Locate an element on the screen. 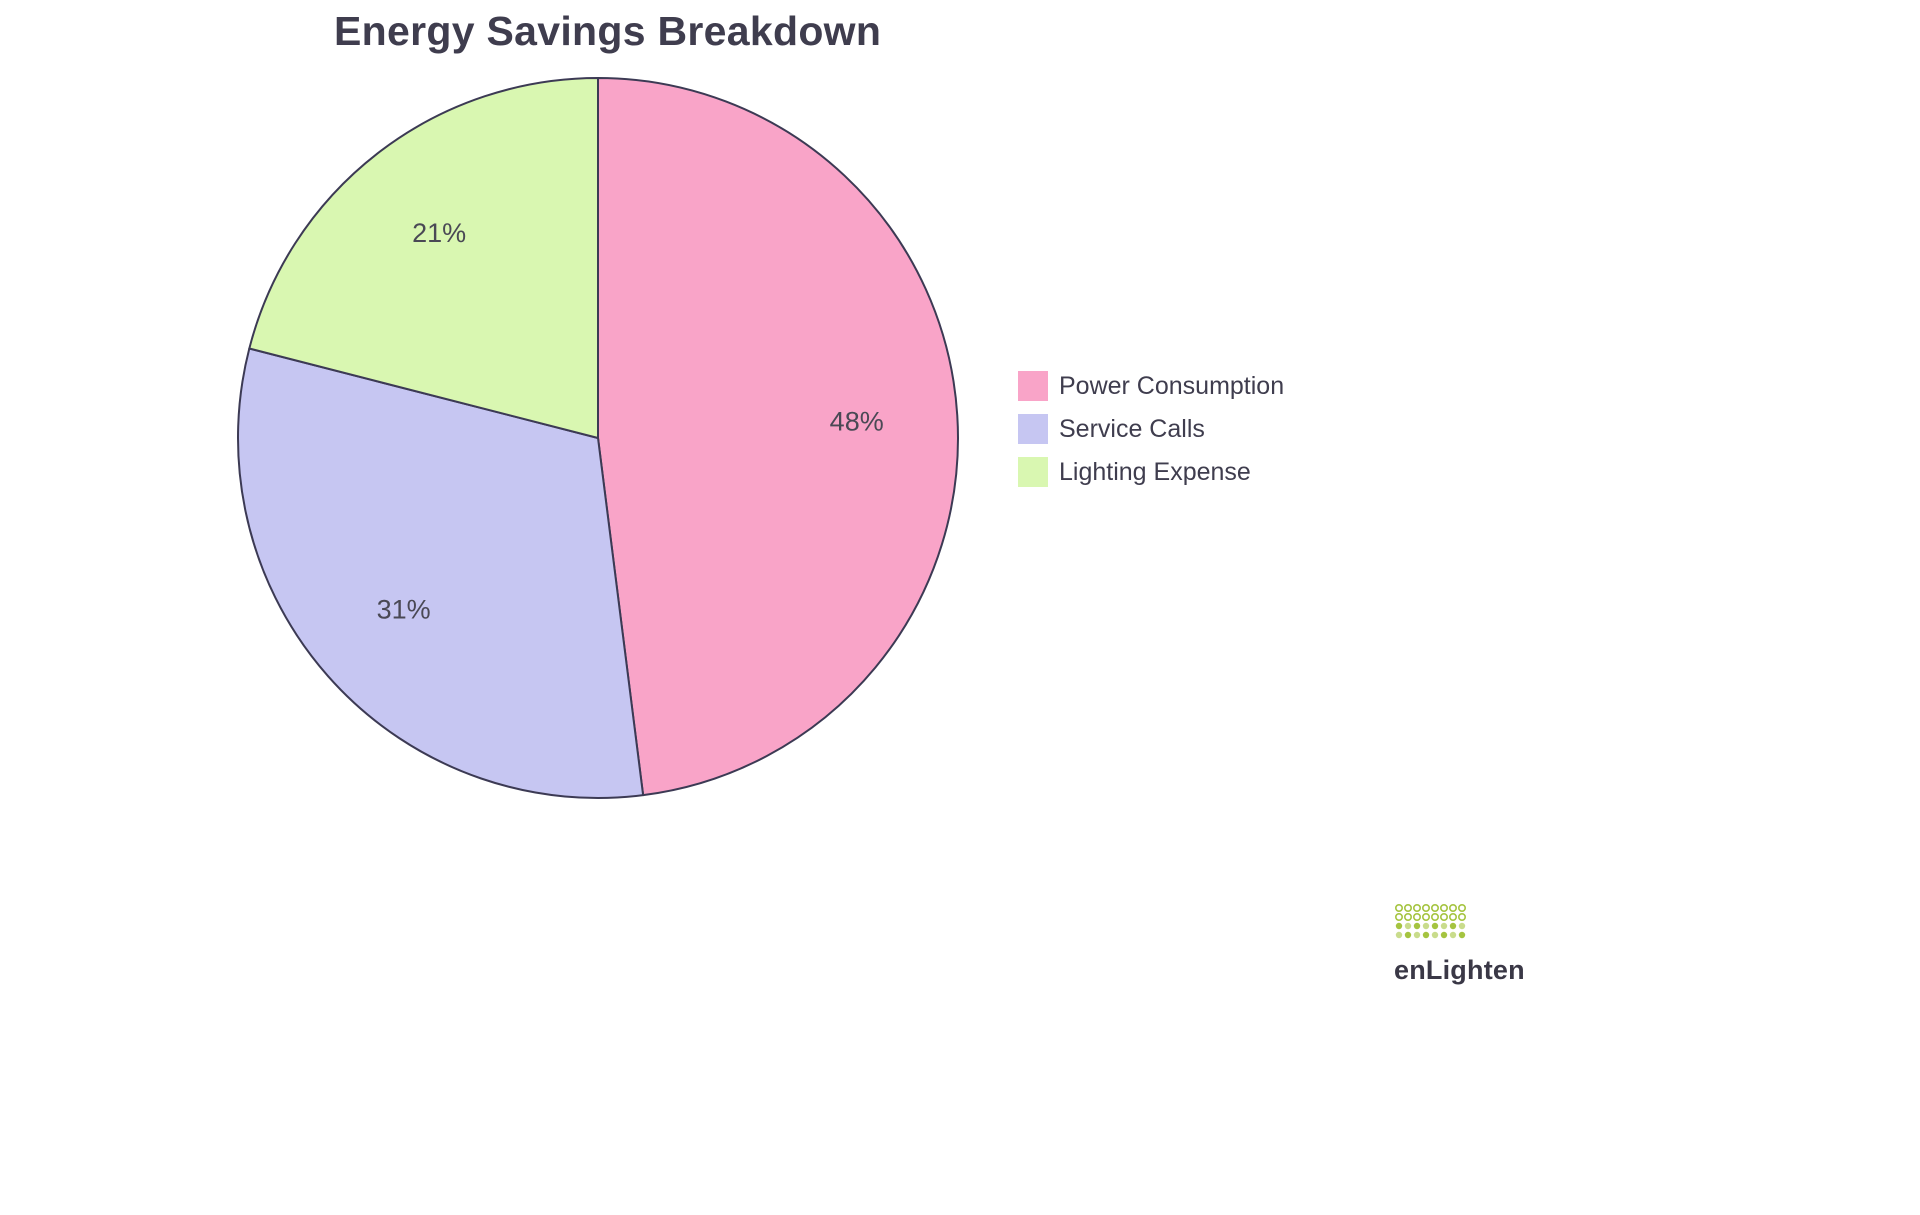 This screenshot has height=1215, width=1920. legend-item-power-consumption: Power Consumption is located at coordinates (1151, 386).